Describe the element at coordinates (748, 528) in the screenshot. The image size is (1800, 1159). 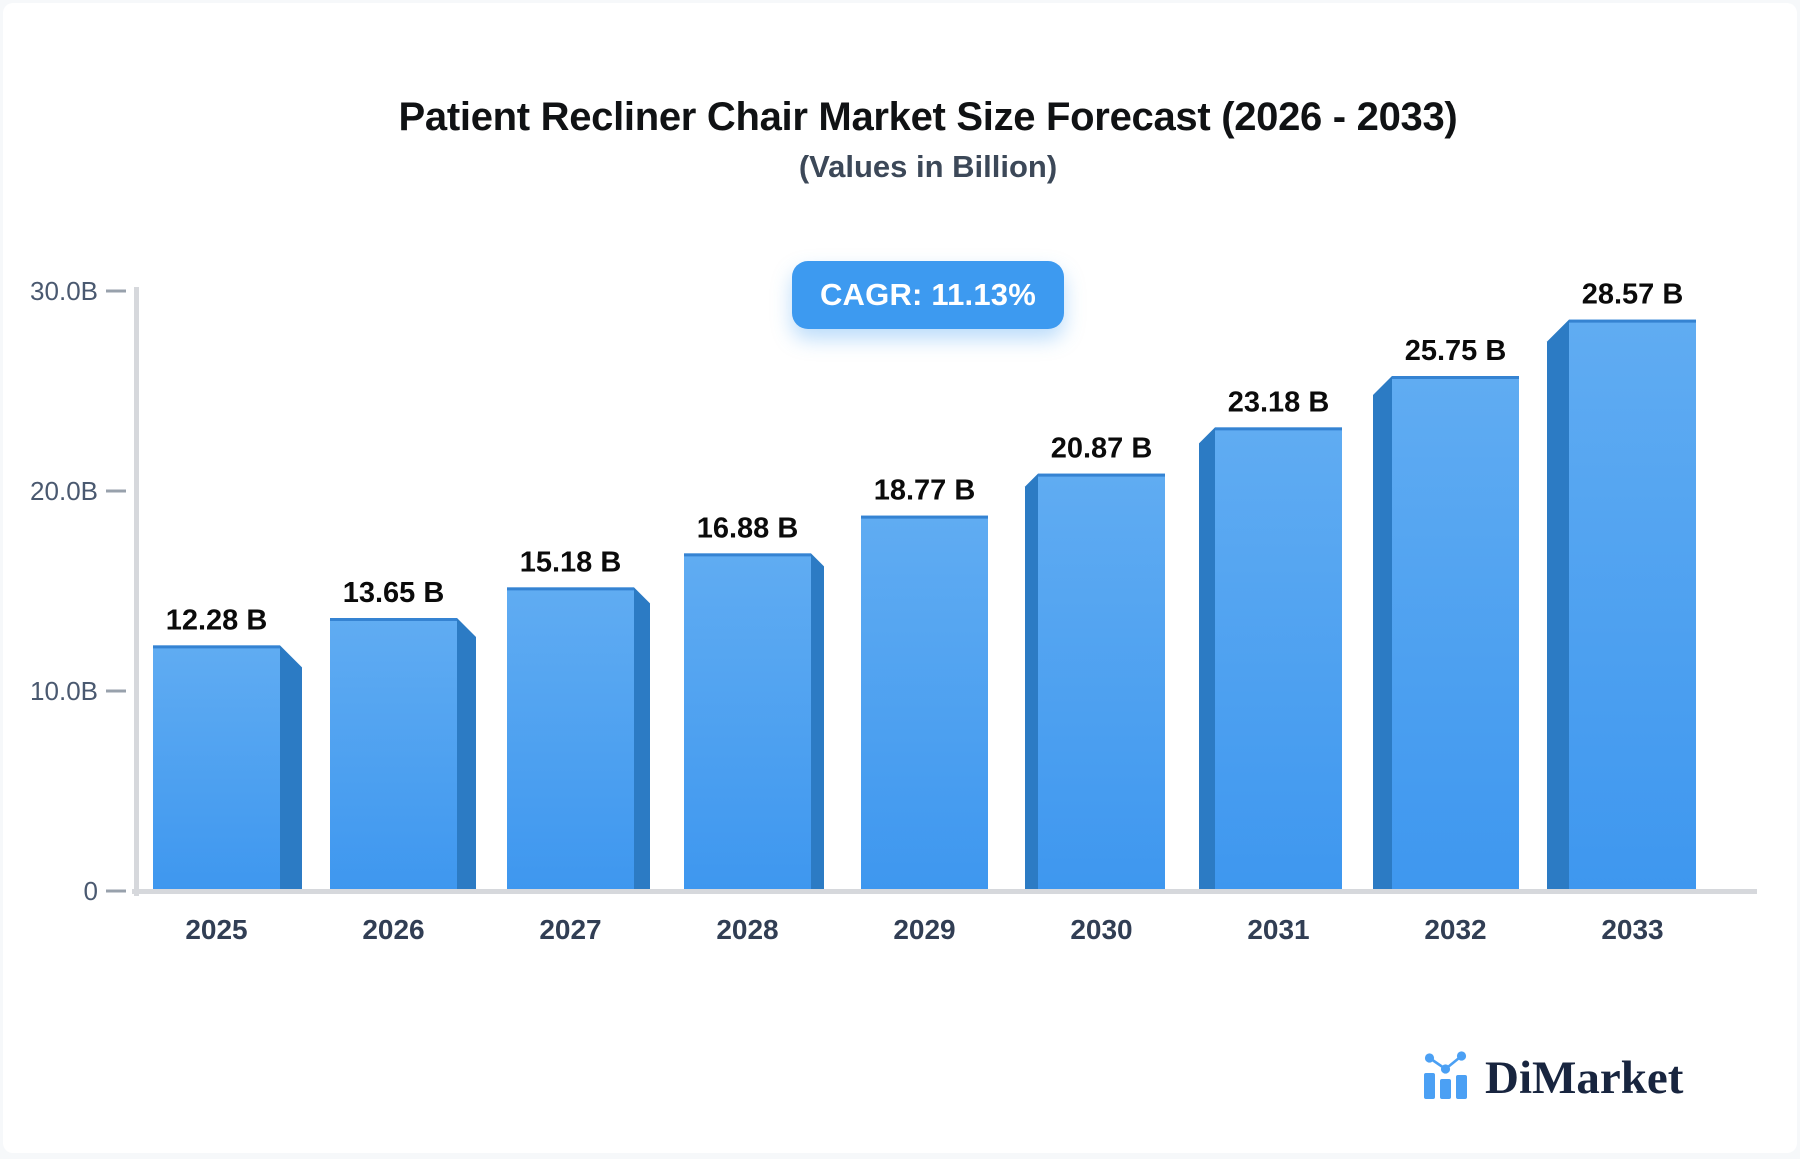
I see `bar-value-label: 16.88 B` at that location.